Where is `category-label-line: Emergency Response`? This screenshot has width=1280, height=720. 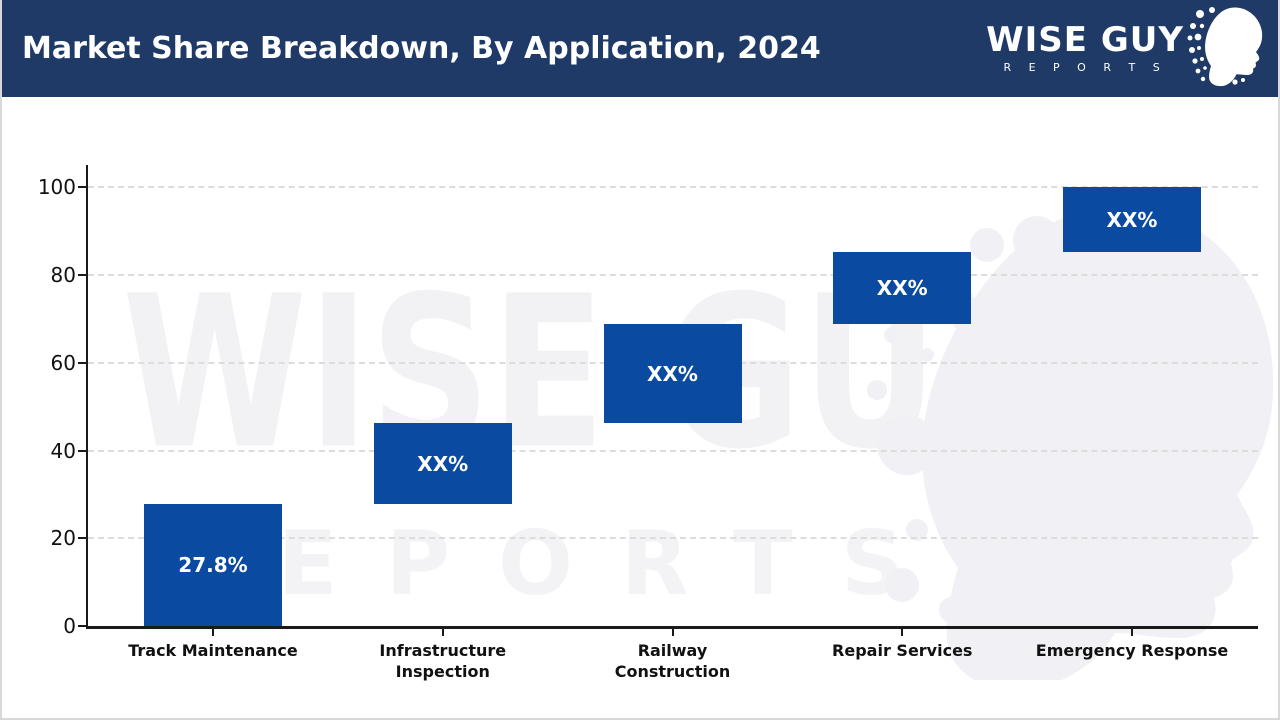
category-label-line: Emergency Response is located at coordinates (1132, 651).